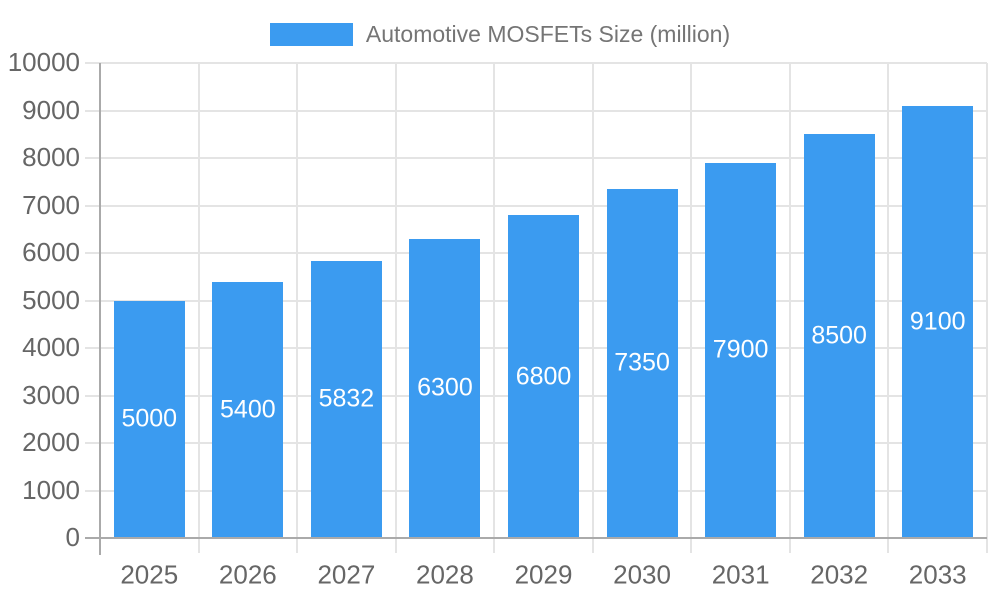 The image size is (1000, 600). I want to click on x-axis-tick-label: 2033, so click(937, 574).